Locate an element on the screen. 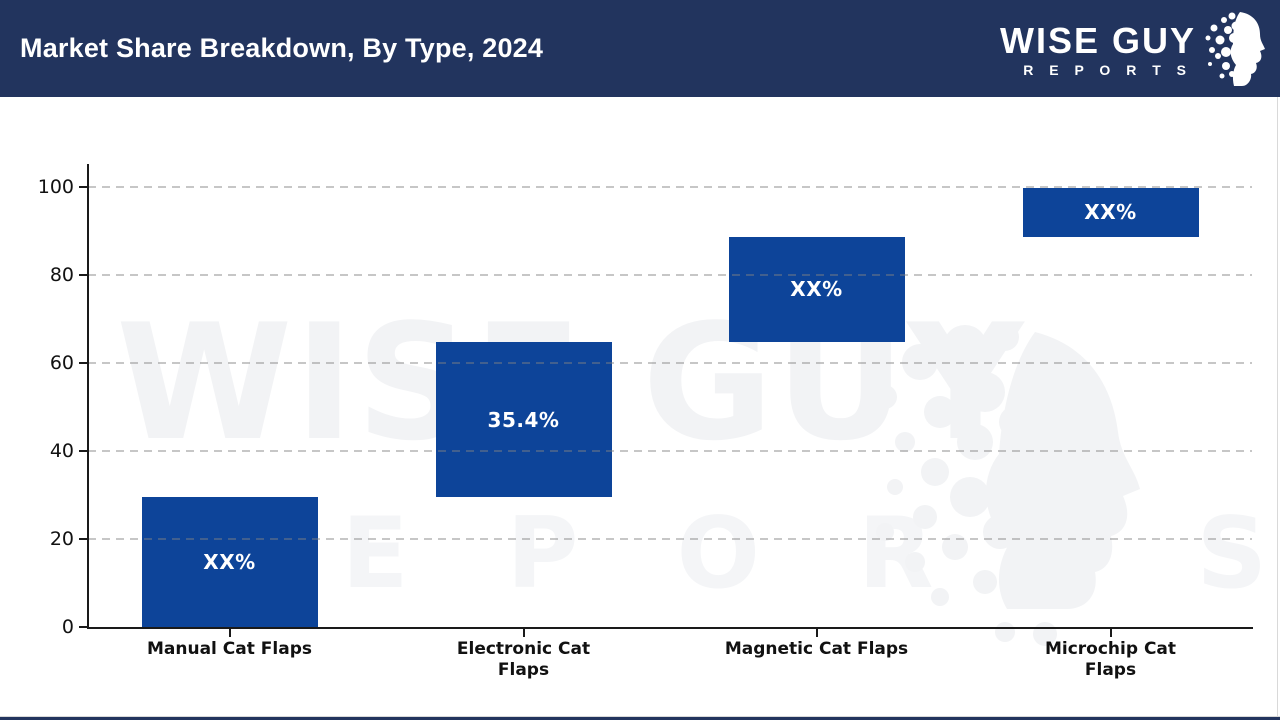  bar-value-label: 35.4% is located at coordinates (523, 419).